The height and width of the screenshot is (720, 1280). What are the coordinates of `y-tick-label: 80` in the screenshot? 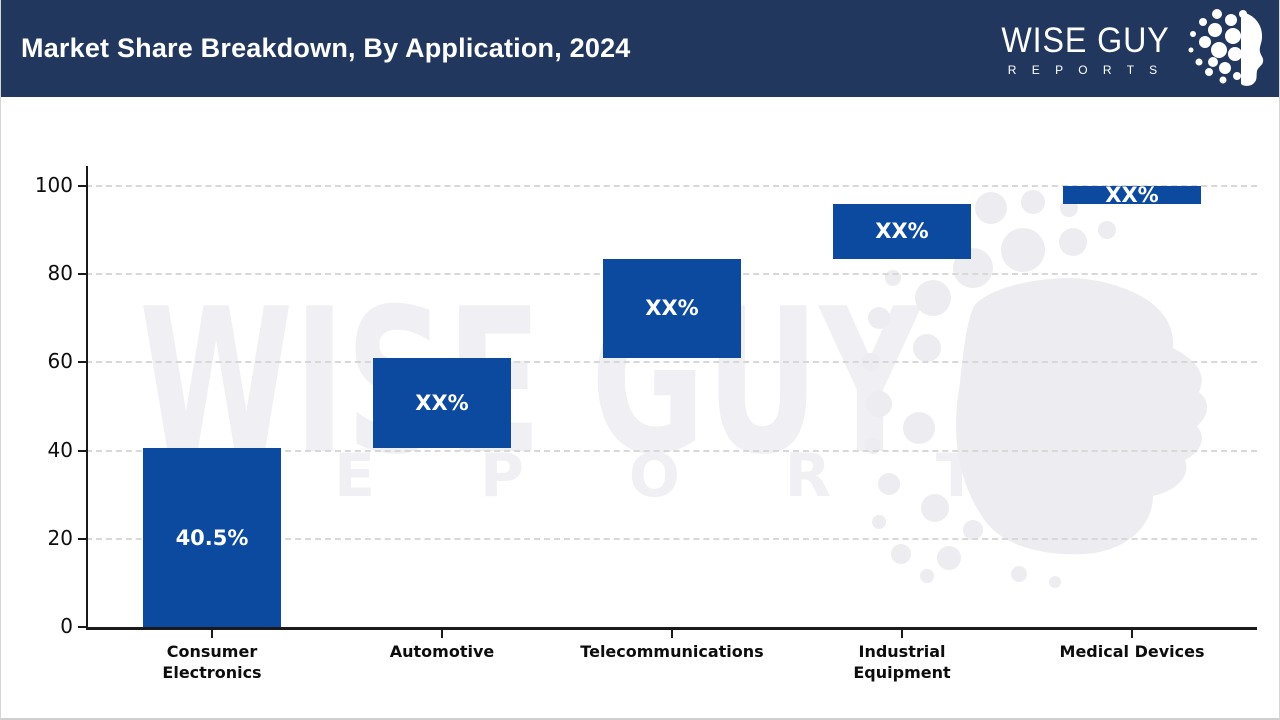 It's located at (60, 273).